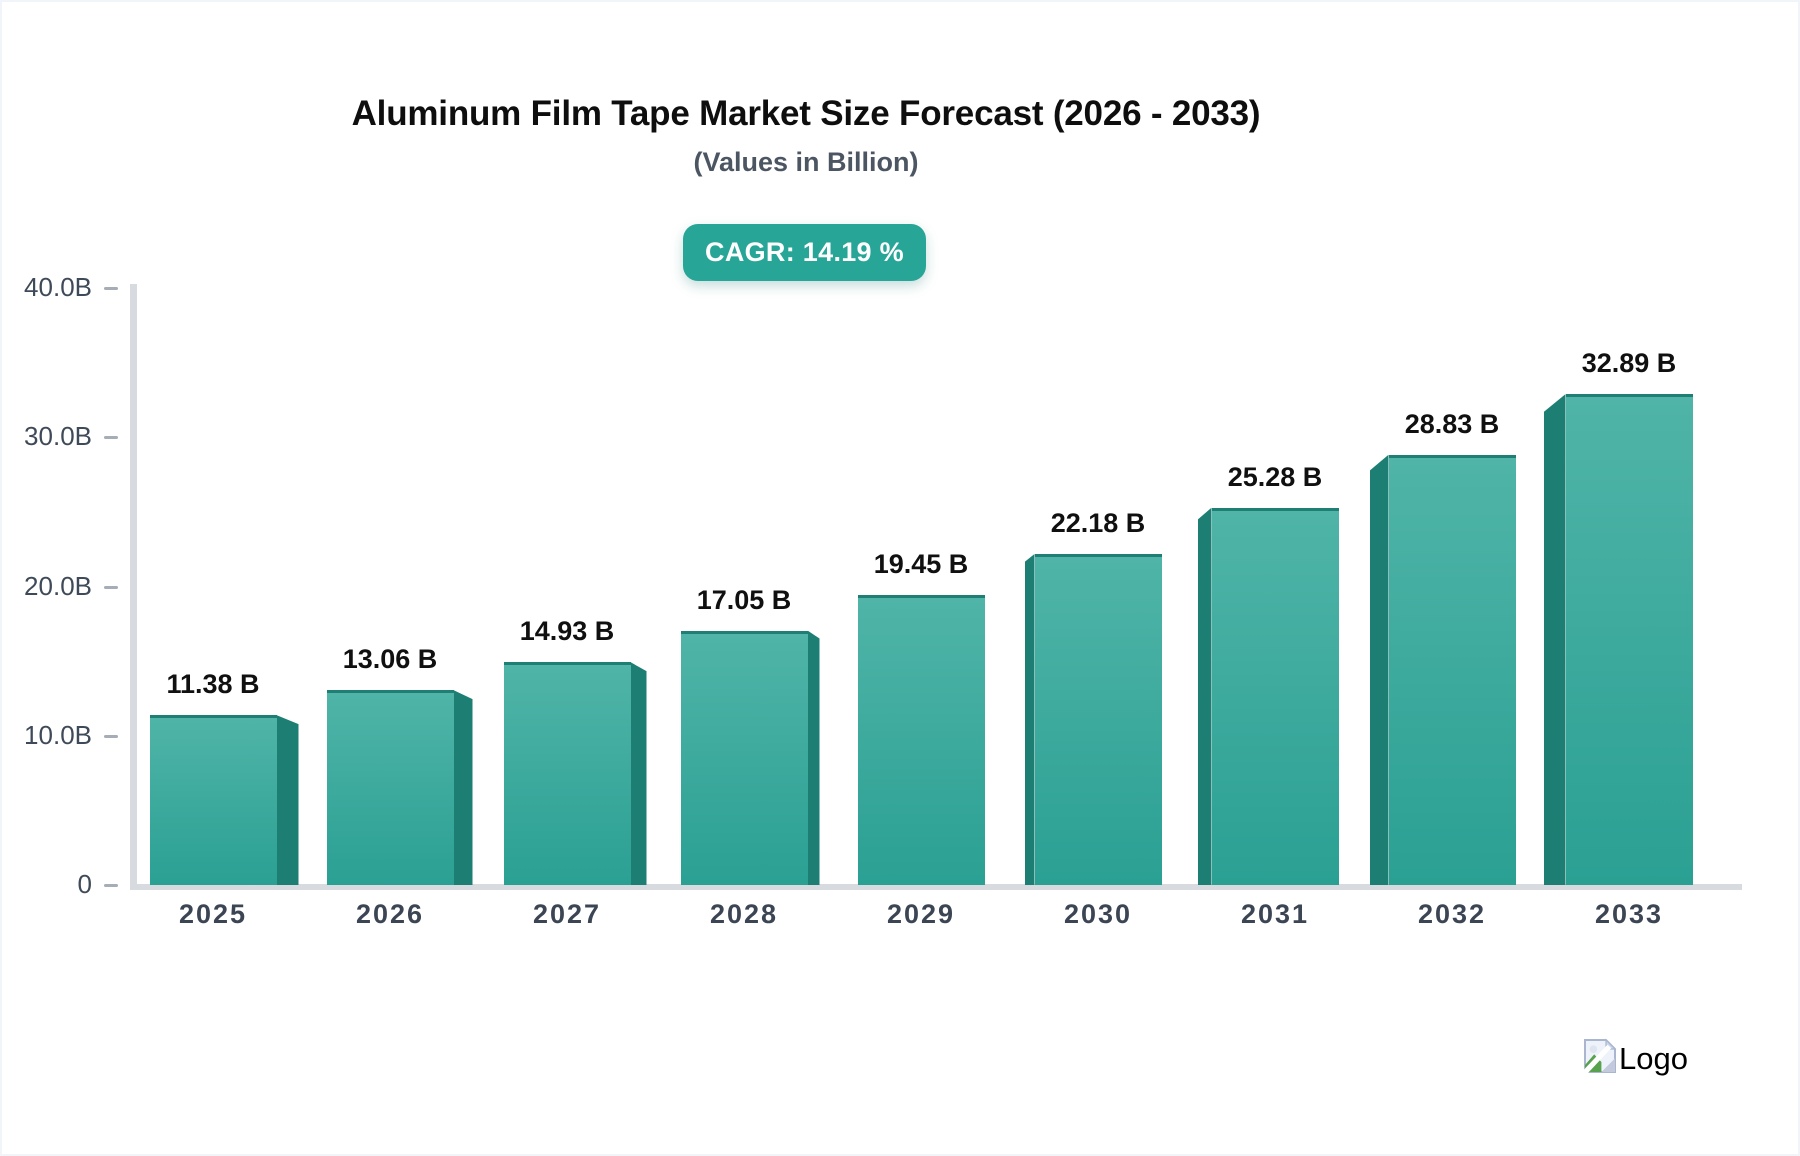  I want to click on x-tick-label: 2029, so click(921, 914).